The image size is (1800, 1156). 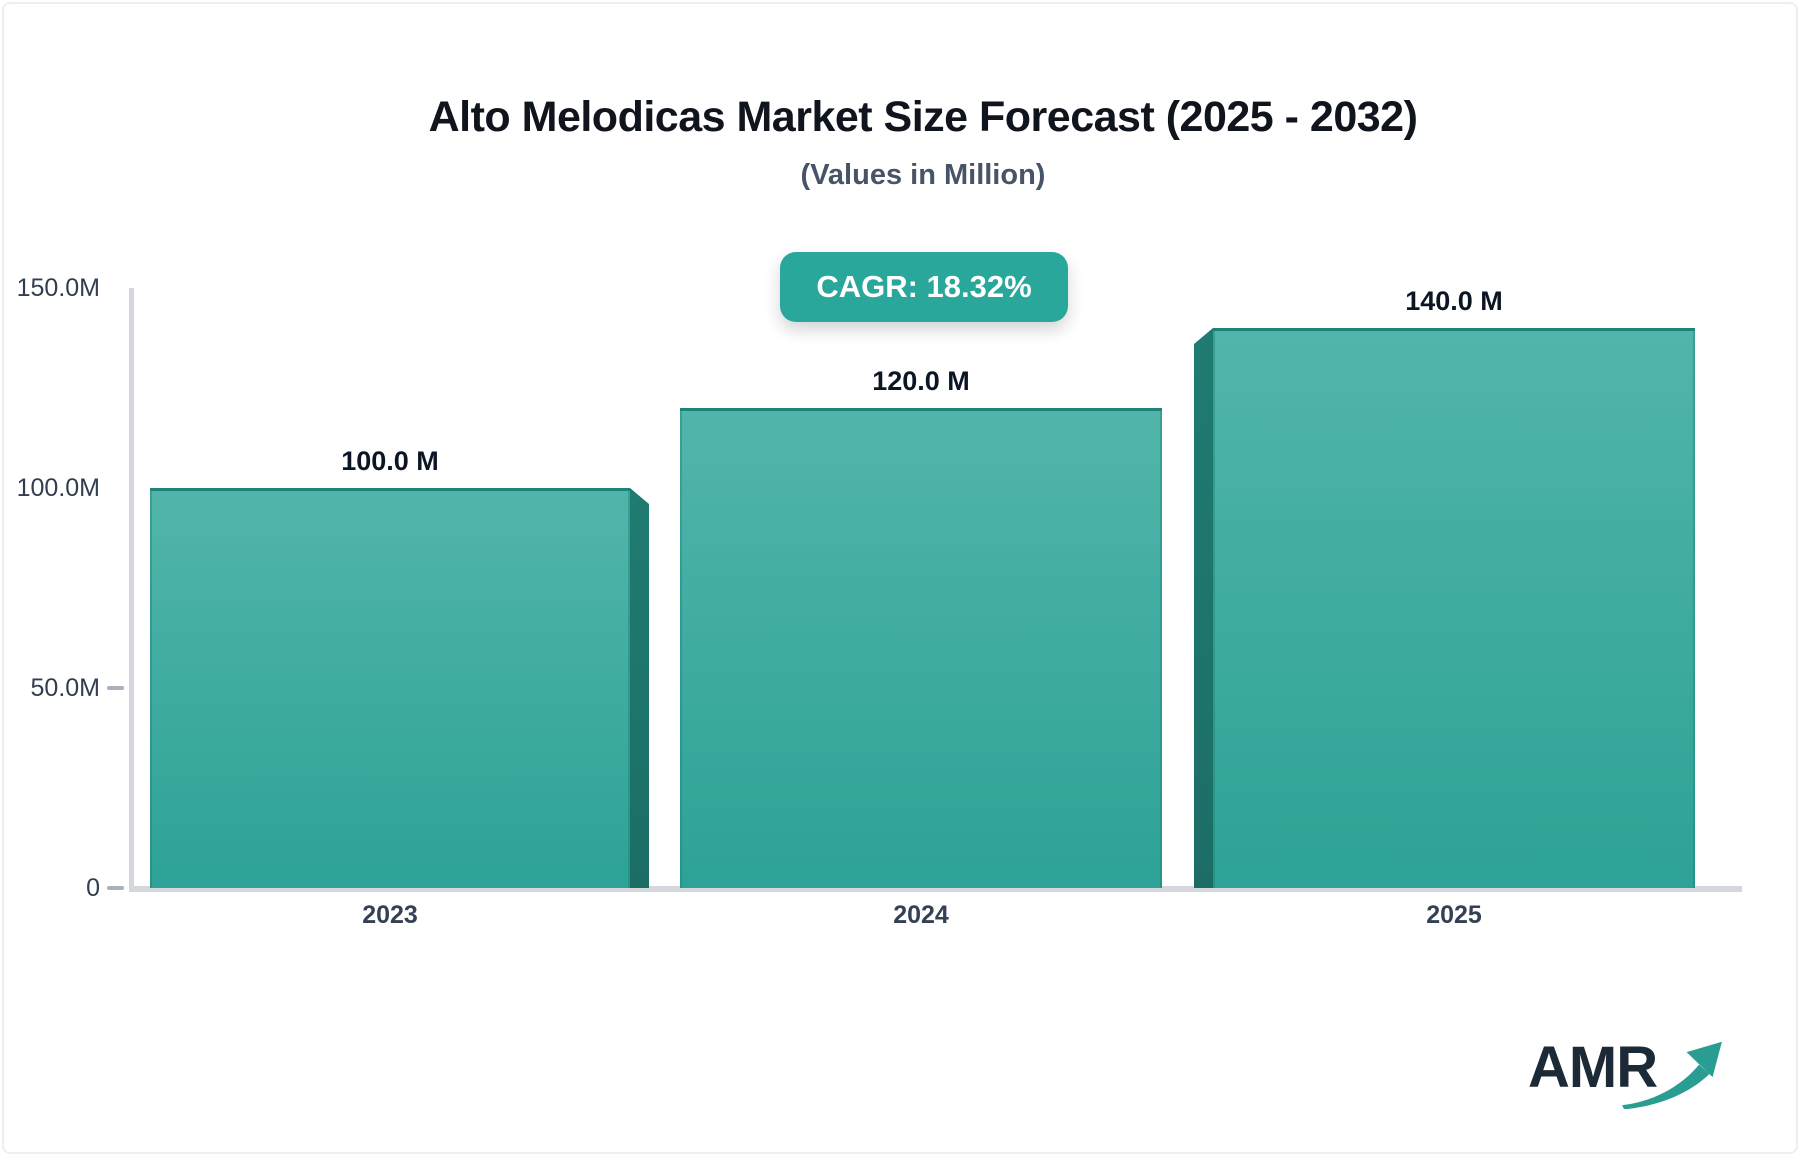 I want to click on y-tick-label-0: 0, so click(x=93, y=888).